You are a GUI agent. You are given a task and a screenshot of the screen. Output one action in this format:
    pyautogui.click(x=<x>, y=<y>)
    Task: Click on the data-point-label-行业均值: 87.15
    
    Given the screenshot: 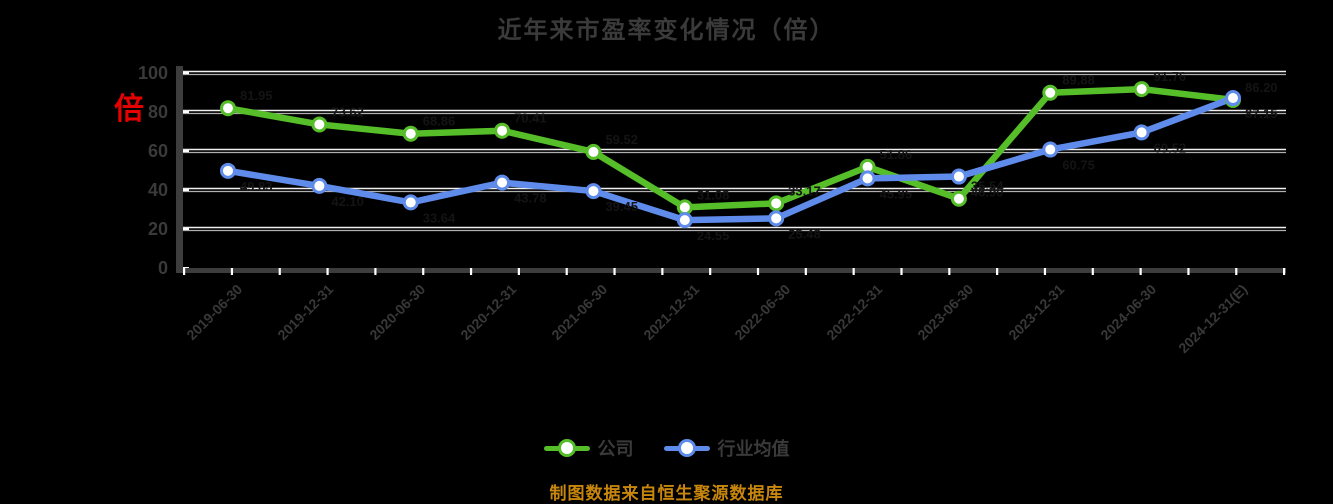 What is the action you would take?
    pyautogui.click(x=1261, y=113)
    